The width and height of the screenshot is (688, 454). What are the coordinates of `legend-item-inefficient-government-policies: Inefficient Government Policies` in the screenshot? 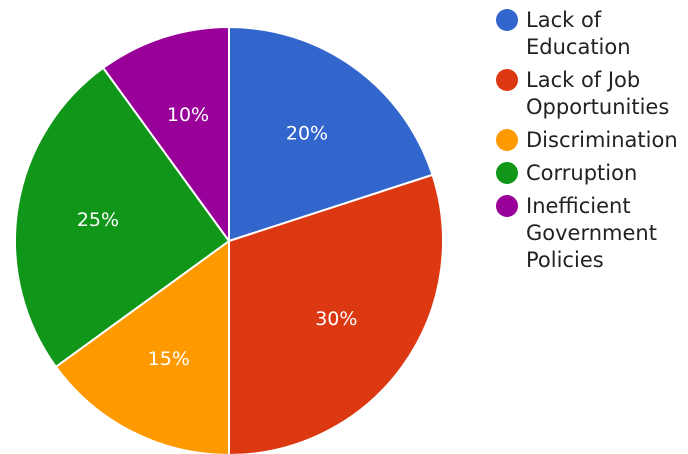 It's located at (576, 233).